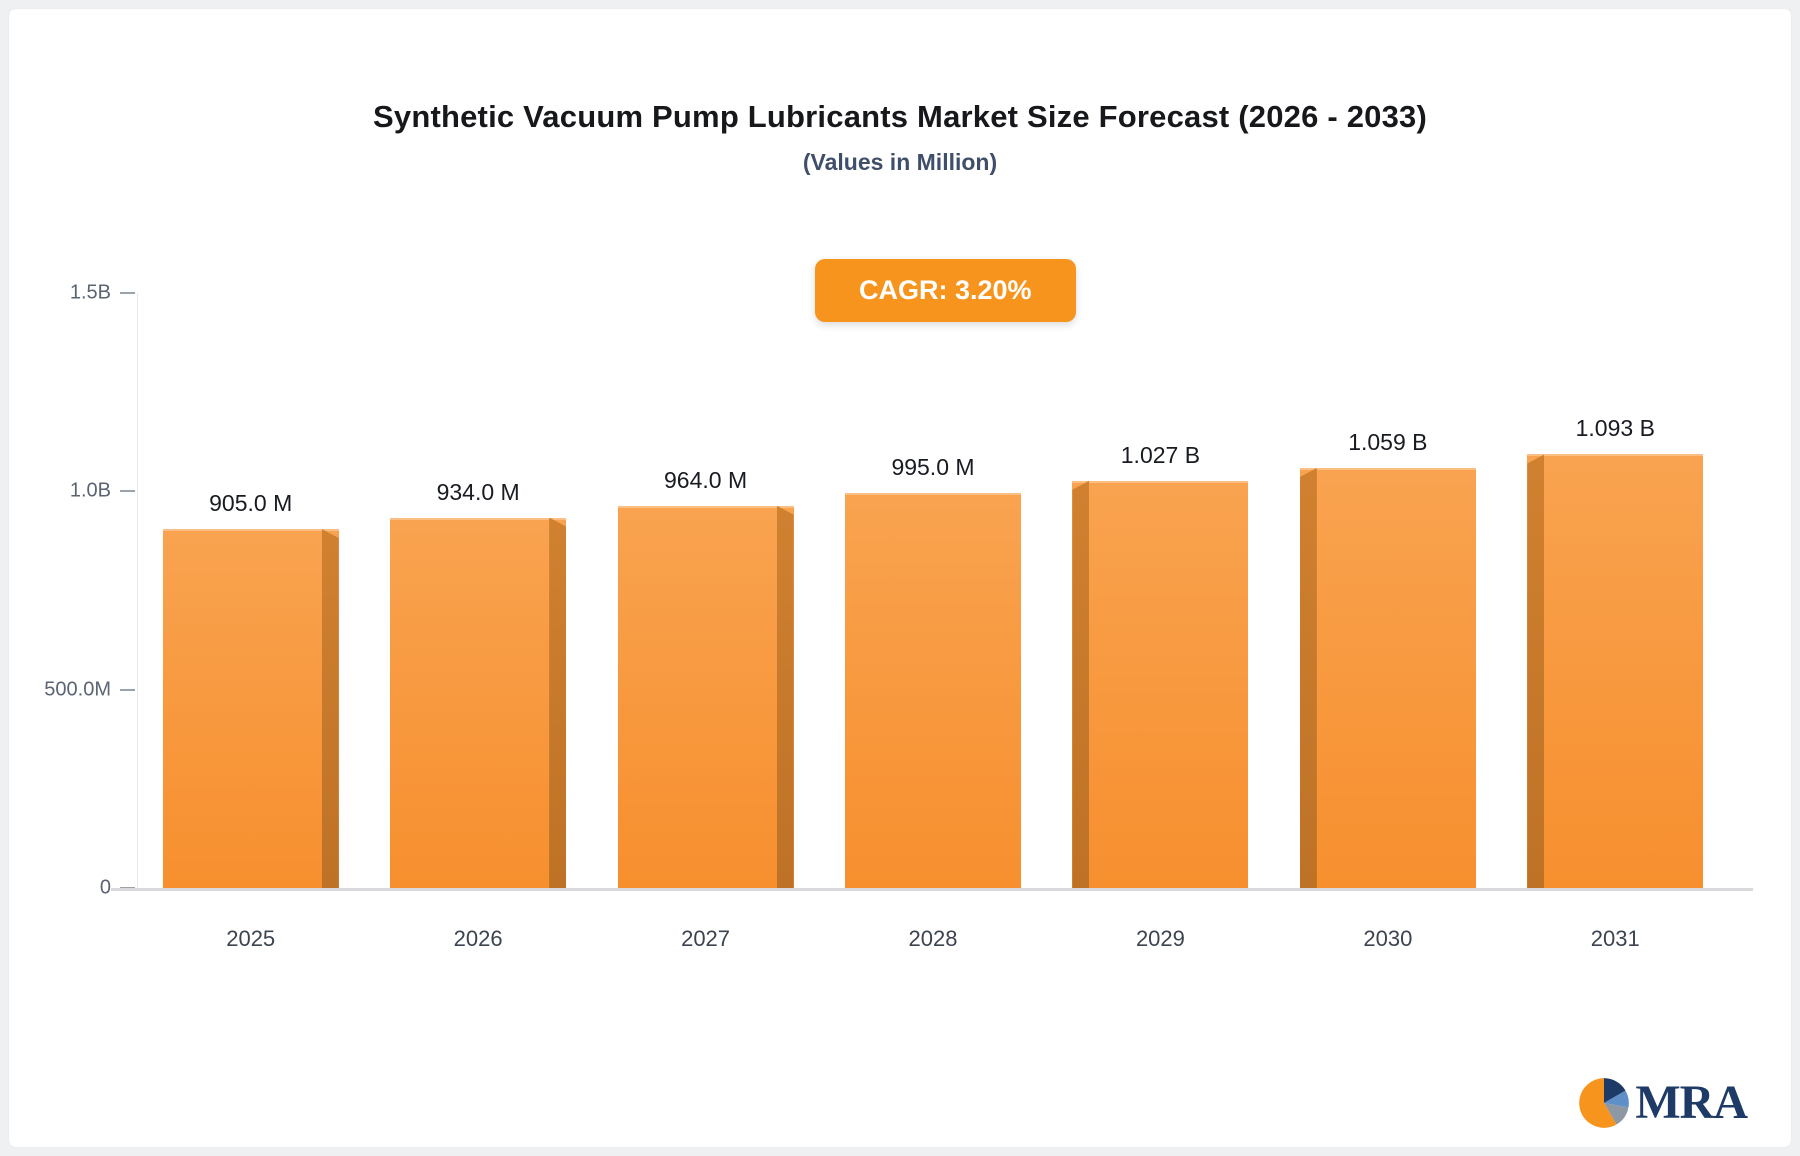  What do you see at coordinates (945, 290) in the screenshot?
I see `cagr-badge: CAGR: 3.20%` at bounding box center [945, 290].